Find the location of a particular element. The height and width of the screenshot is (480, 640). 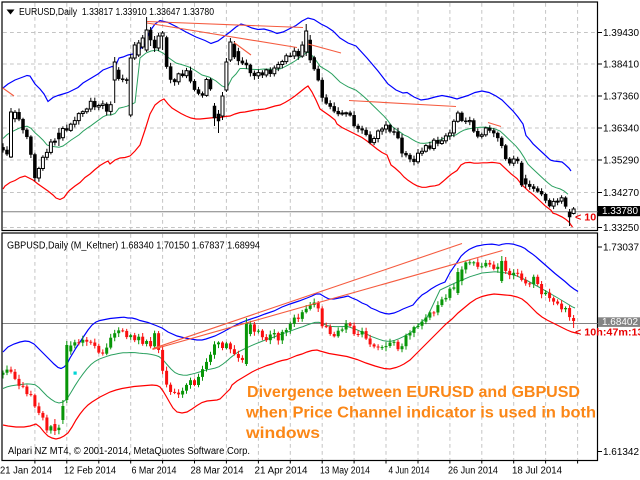

svg-text:Divergence between EURUSD and: Divergence between EURUSD and GBPUSD is located at coordinates (413, 392).